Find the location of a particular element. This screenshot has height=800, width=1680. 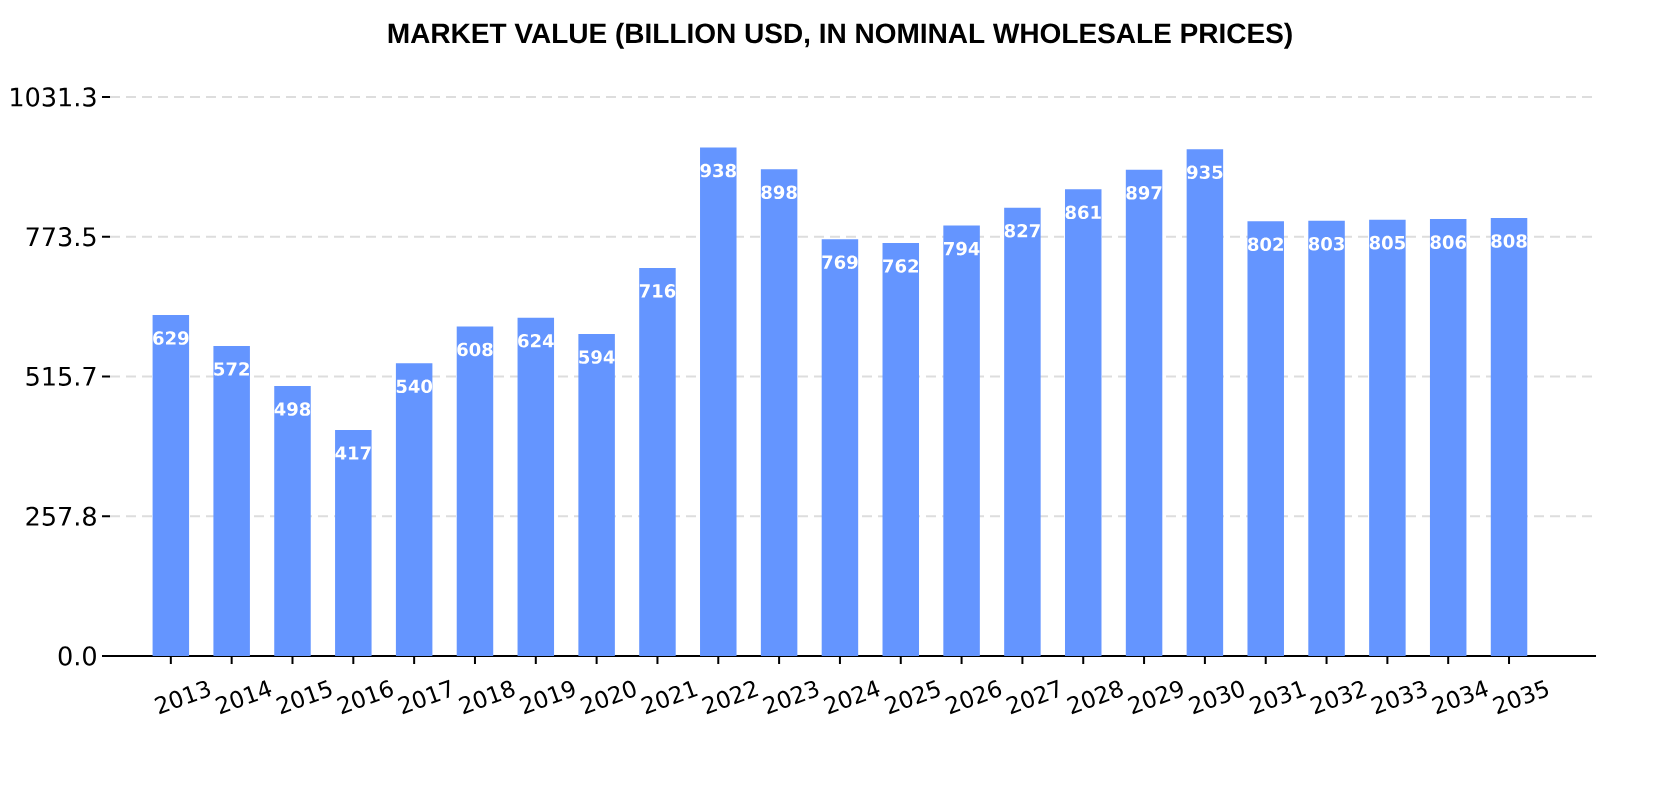

data-label: 417 is located at coordinates (353, 453).